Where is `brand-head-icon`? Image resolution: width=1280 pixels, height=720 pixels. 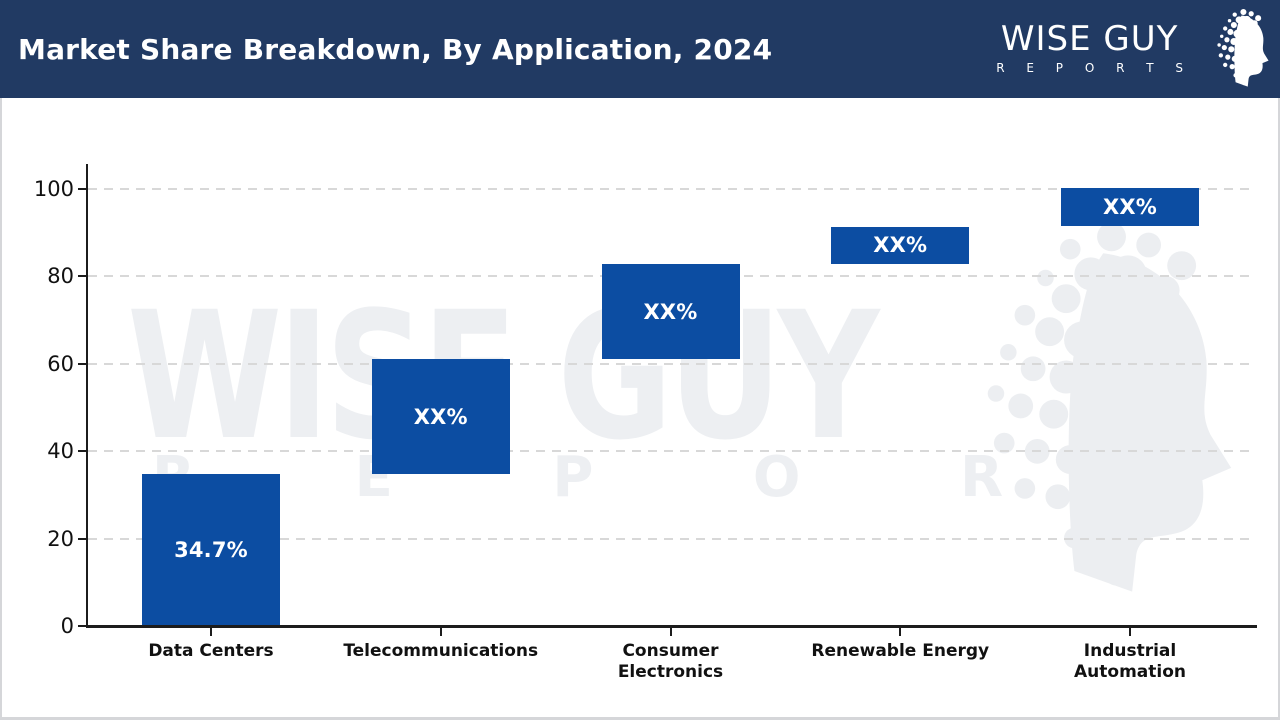 brand-head-icon is located at coordinates (1243, 48).